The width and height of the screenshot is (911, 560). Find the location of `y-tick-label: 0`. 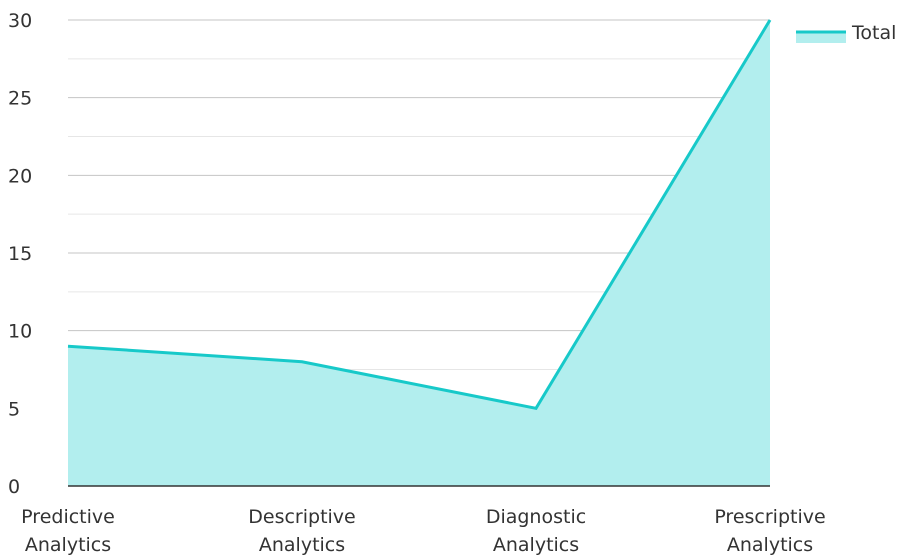

y-tick-label: 0 is located at coordinates (14, 487).